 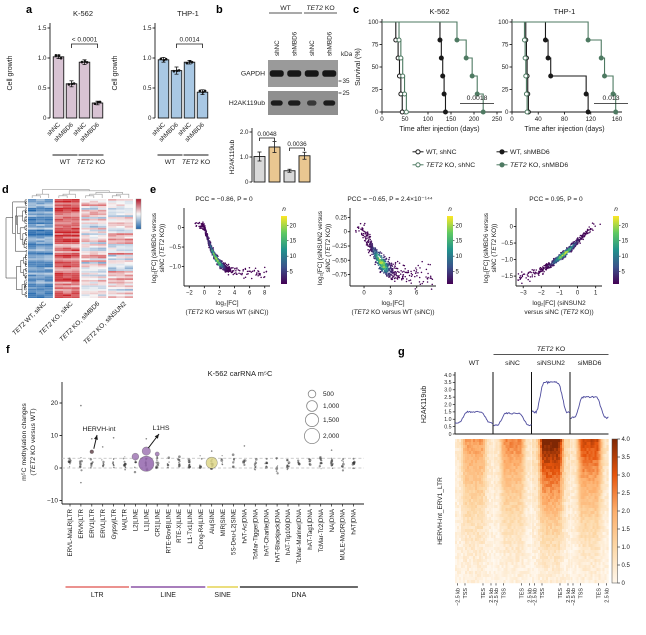 What do you see at coordinates (55, 436) in the screenshot?
I see `y-tick-label: 10` at bounding box center [55, 436].